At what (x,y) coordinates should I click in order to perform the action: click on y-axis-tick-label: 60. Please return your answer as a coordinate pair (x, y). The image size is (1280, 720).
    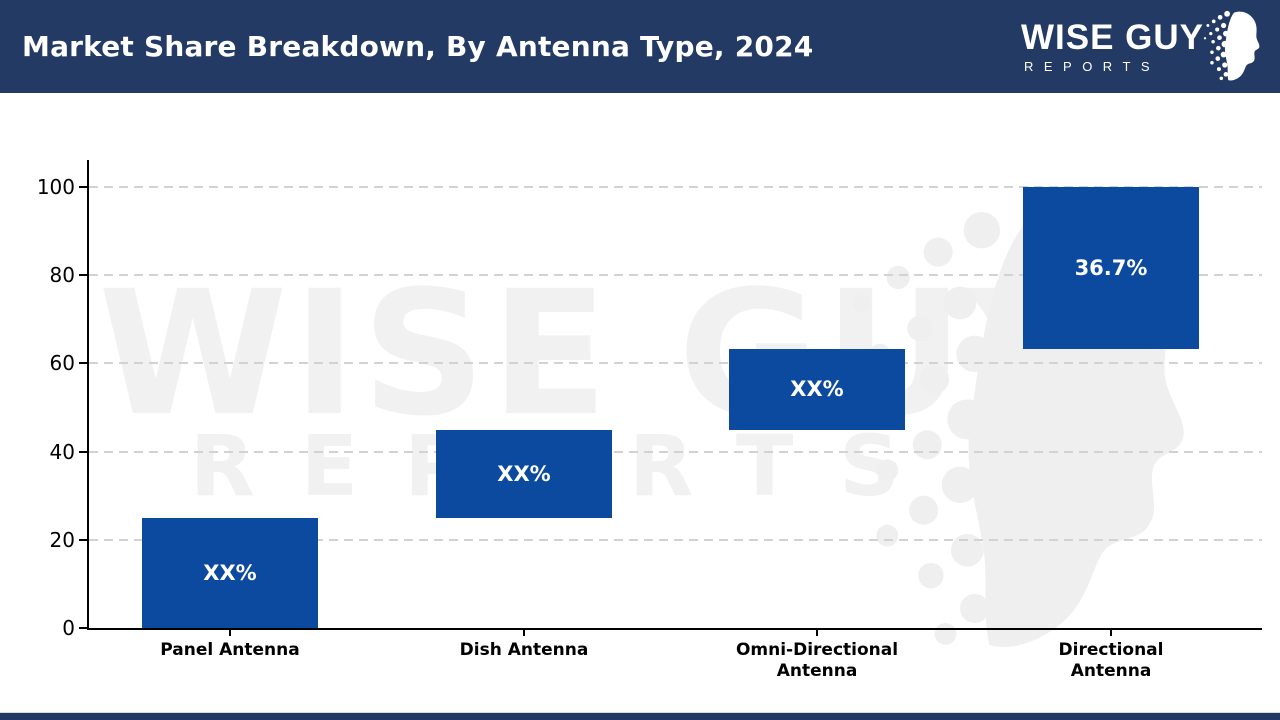
    Looking at the image, I should click on (62, 363).